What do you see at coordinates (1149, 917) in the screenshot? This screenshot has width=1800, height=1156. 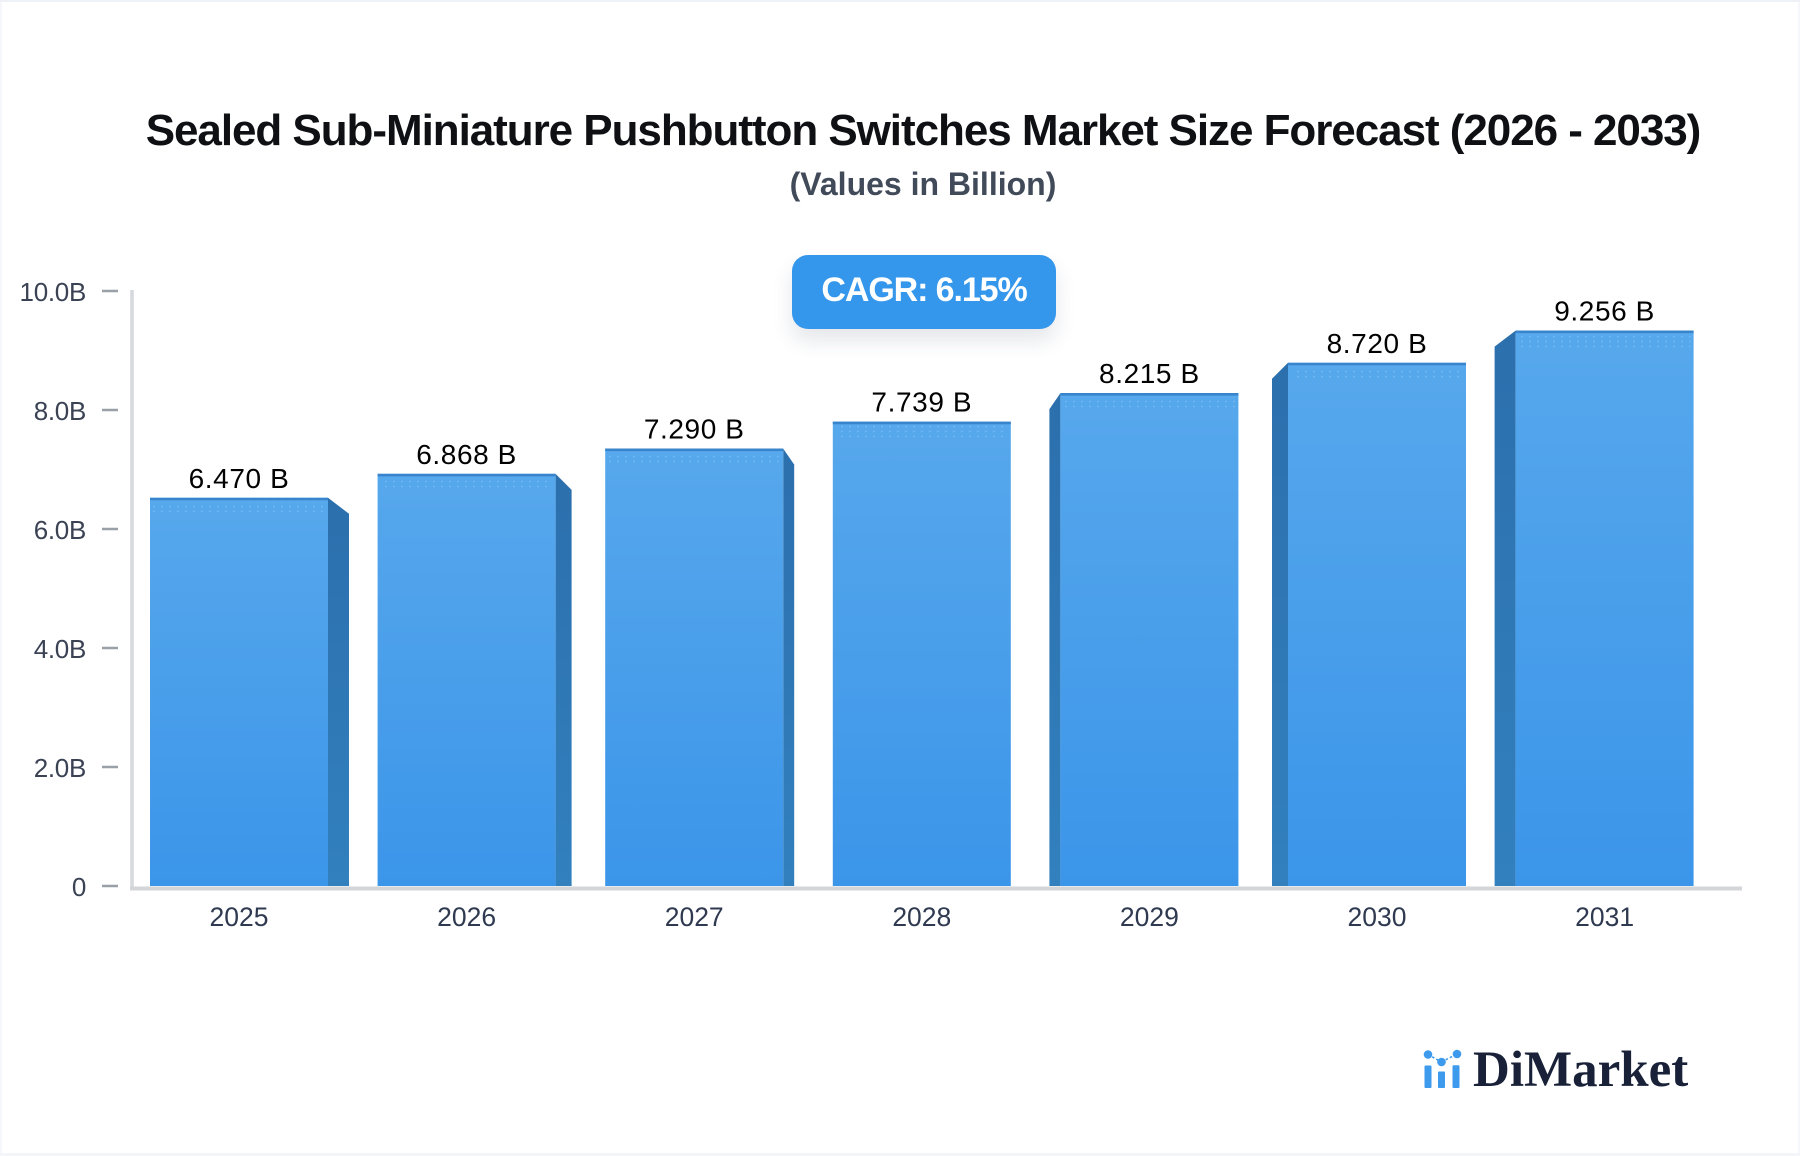 I see `svg-text: 2029` at bounding box center [1149, 917].